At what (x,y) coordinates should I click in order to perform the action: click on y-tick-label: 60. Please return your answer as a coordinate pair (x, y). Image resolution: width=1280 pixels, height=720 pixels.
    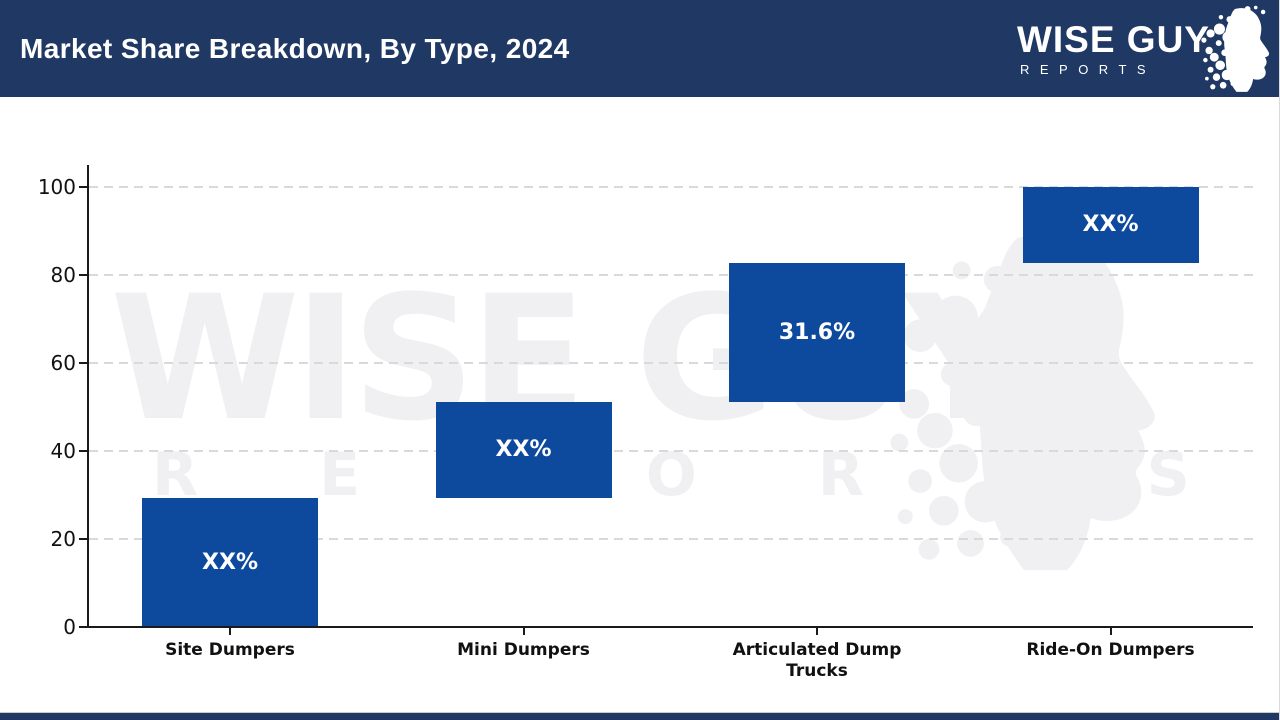
    Looking at the image, I should click on (63, 363).